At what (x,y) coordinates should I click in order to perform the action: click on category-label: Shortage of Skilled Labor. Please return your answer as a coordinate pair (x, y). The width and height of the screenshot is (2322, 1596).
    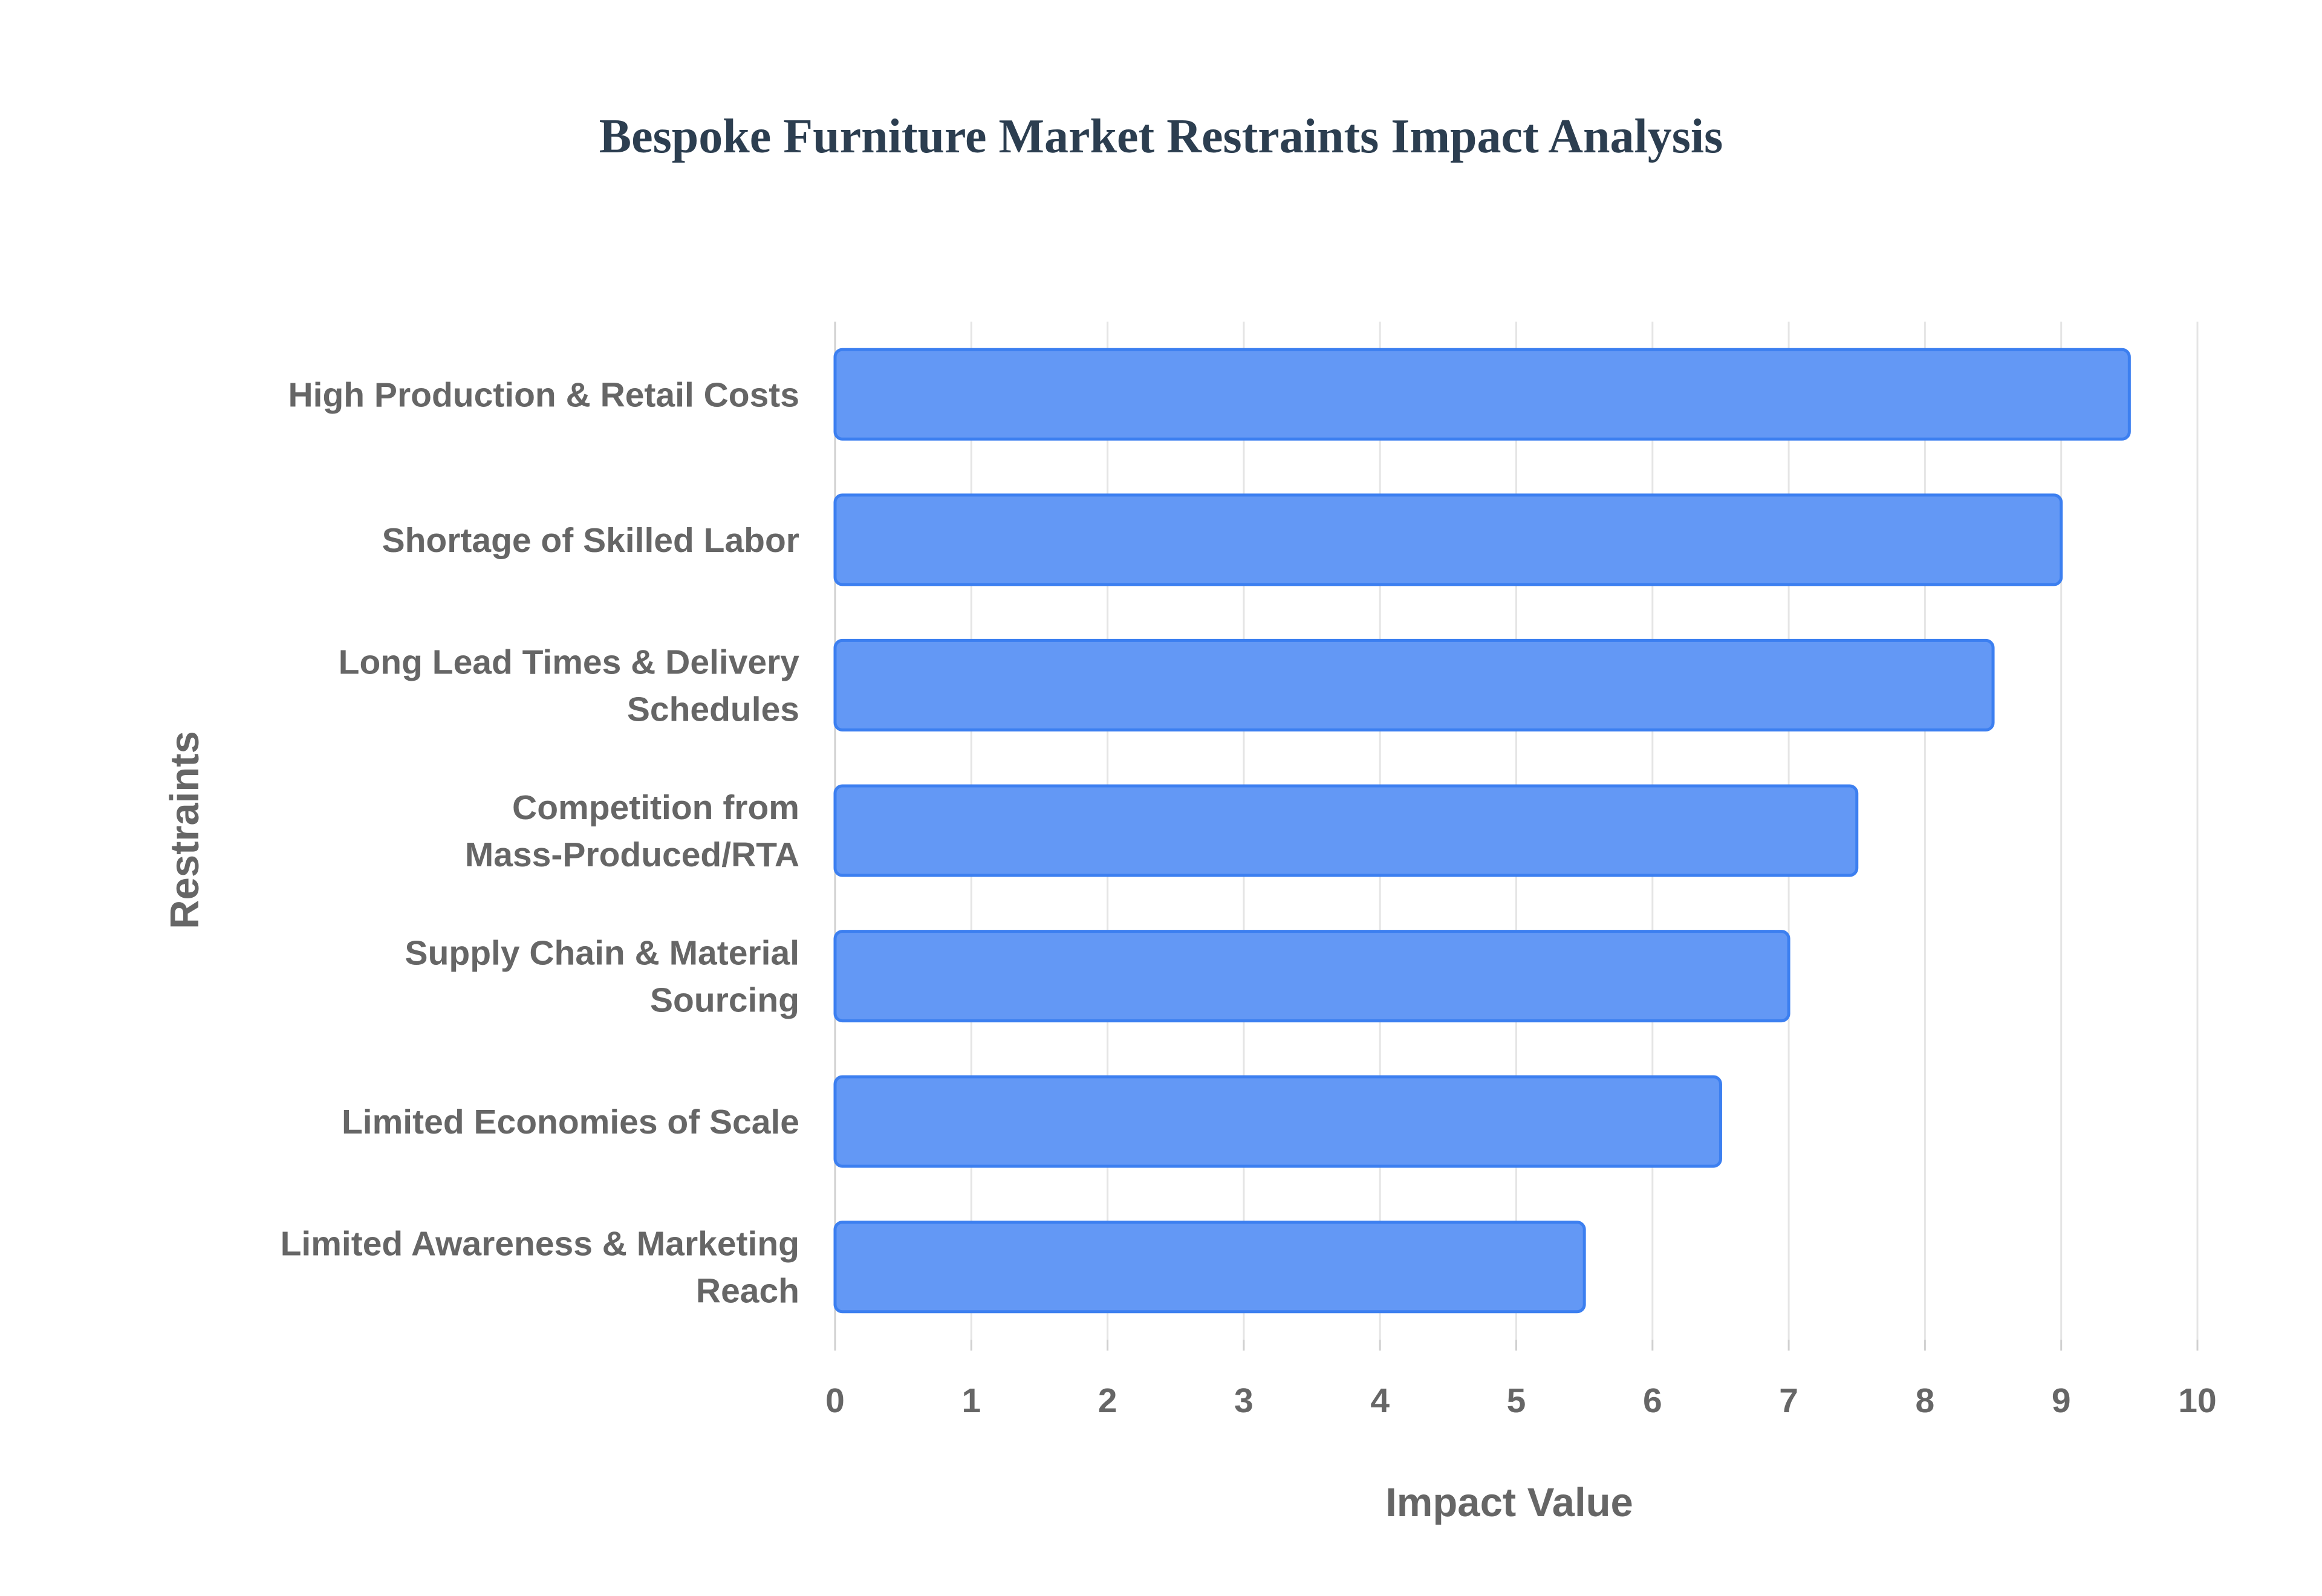
    Looking at the image, I should click on (590, 540).